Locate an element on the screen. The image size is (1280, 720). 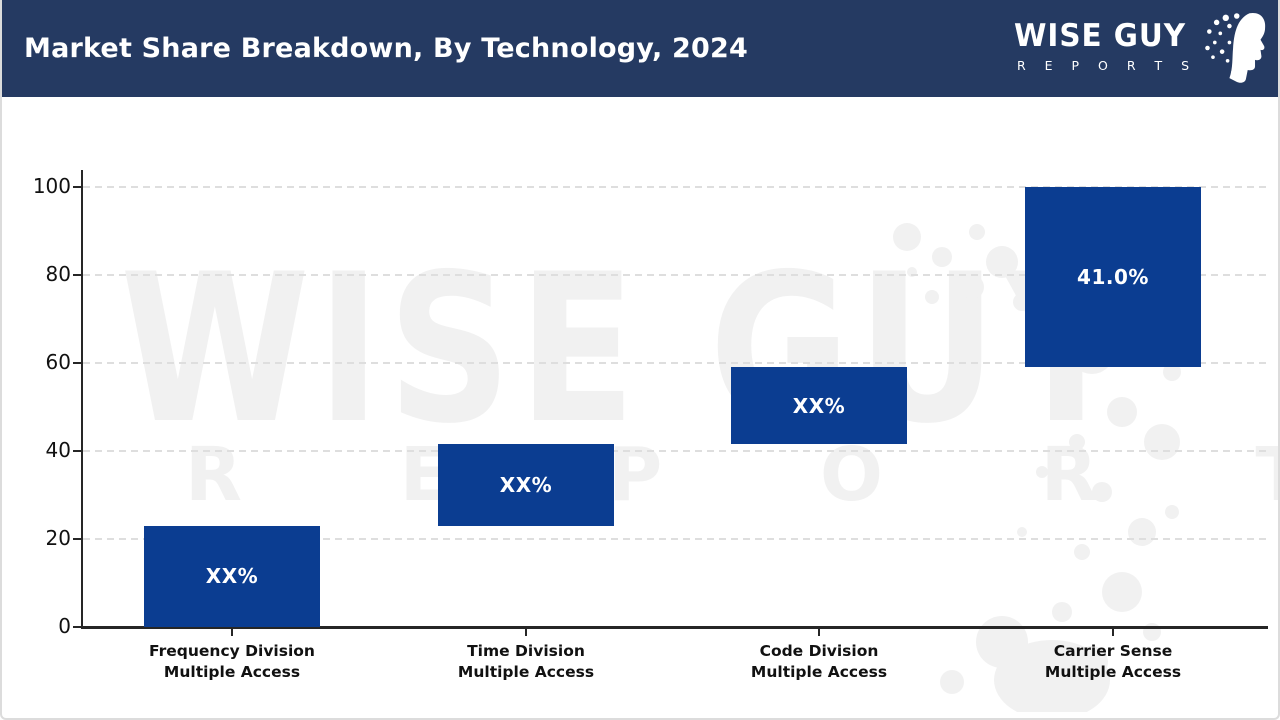
y-tick-label: 80 is located at coordinates (58, 274).